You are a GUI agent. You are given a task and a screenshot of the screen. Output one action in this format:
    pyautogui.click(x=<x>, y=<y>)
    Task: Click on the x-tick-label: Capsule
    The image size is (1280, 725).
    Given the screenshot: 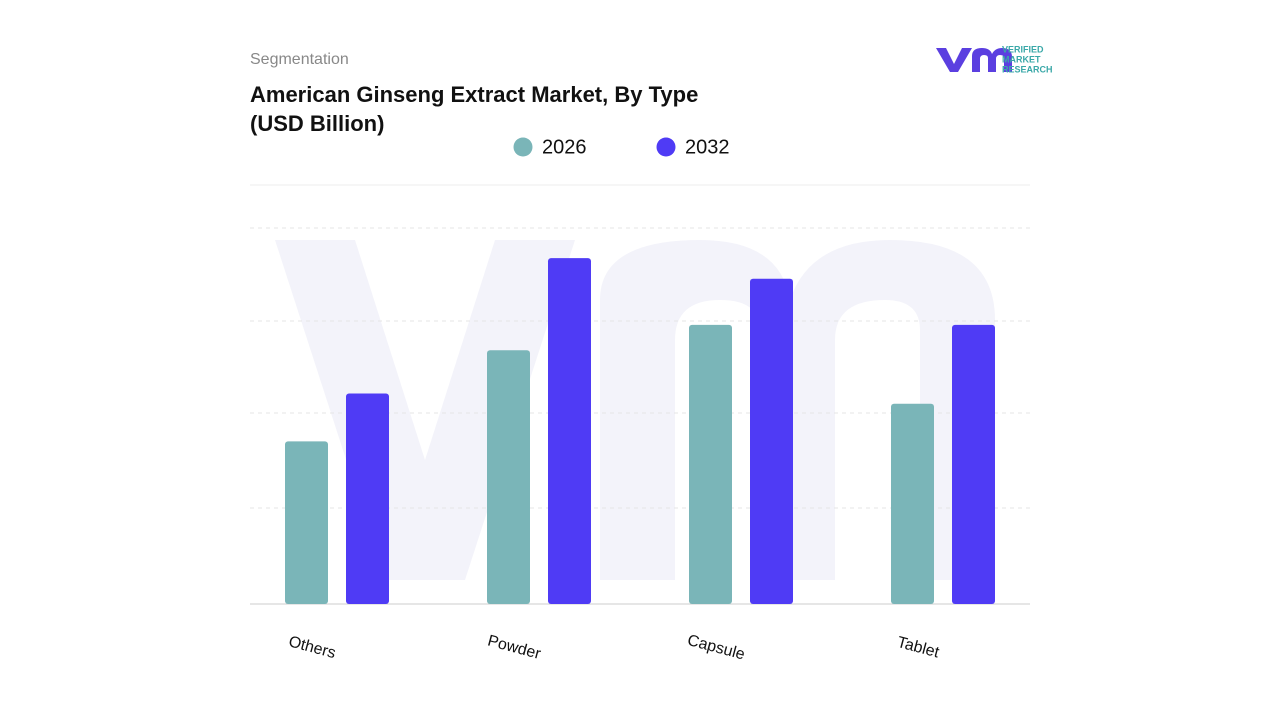 What is the action you would take?
    pyautogui.click(x=716, y=648)
    